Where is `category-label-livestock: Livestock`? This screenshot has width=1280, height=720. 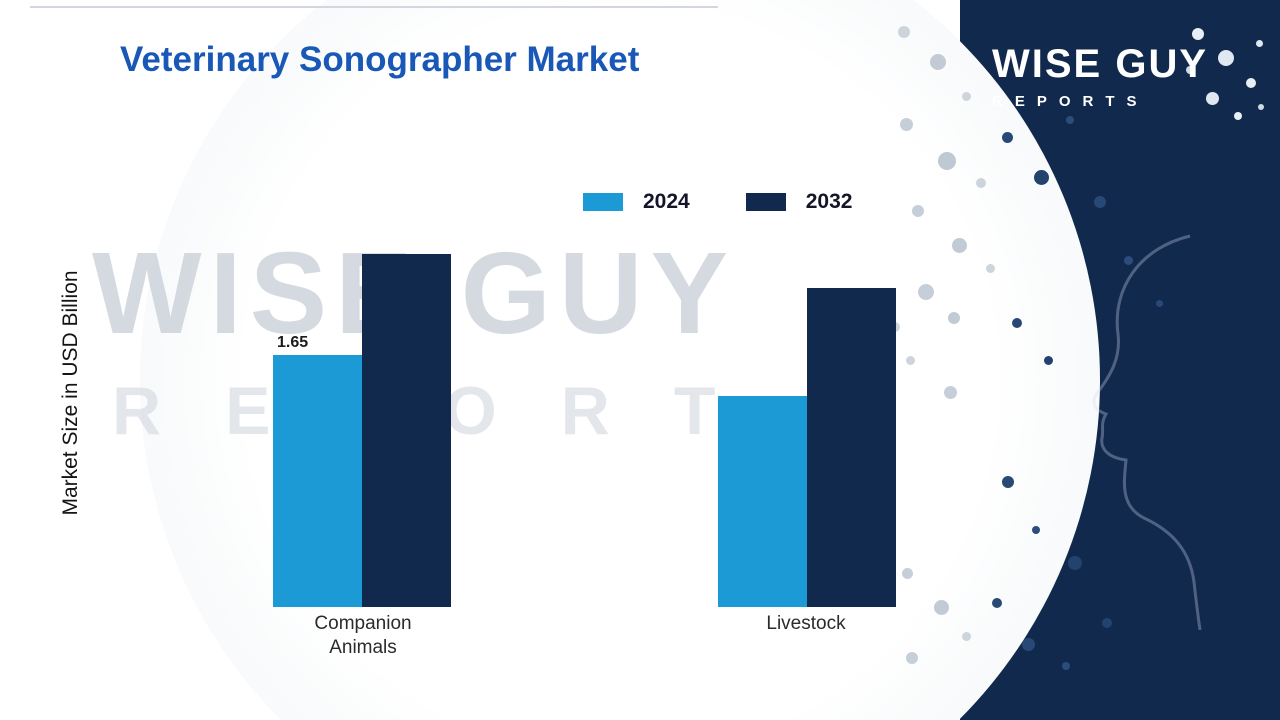 category-label-livestock: Livestock is located at coordinates (806, 623).